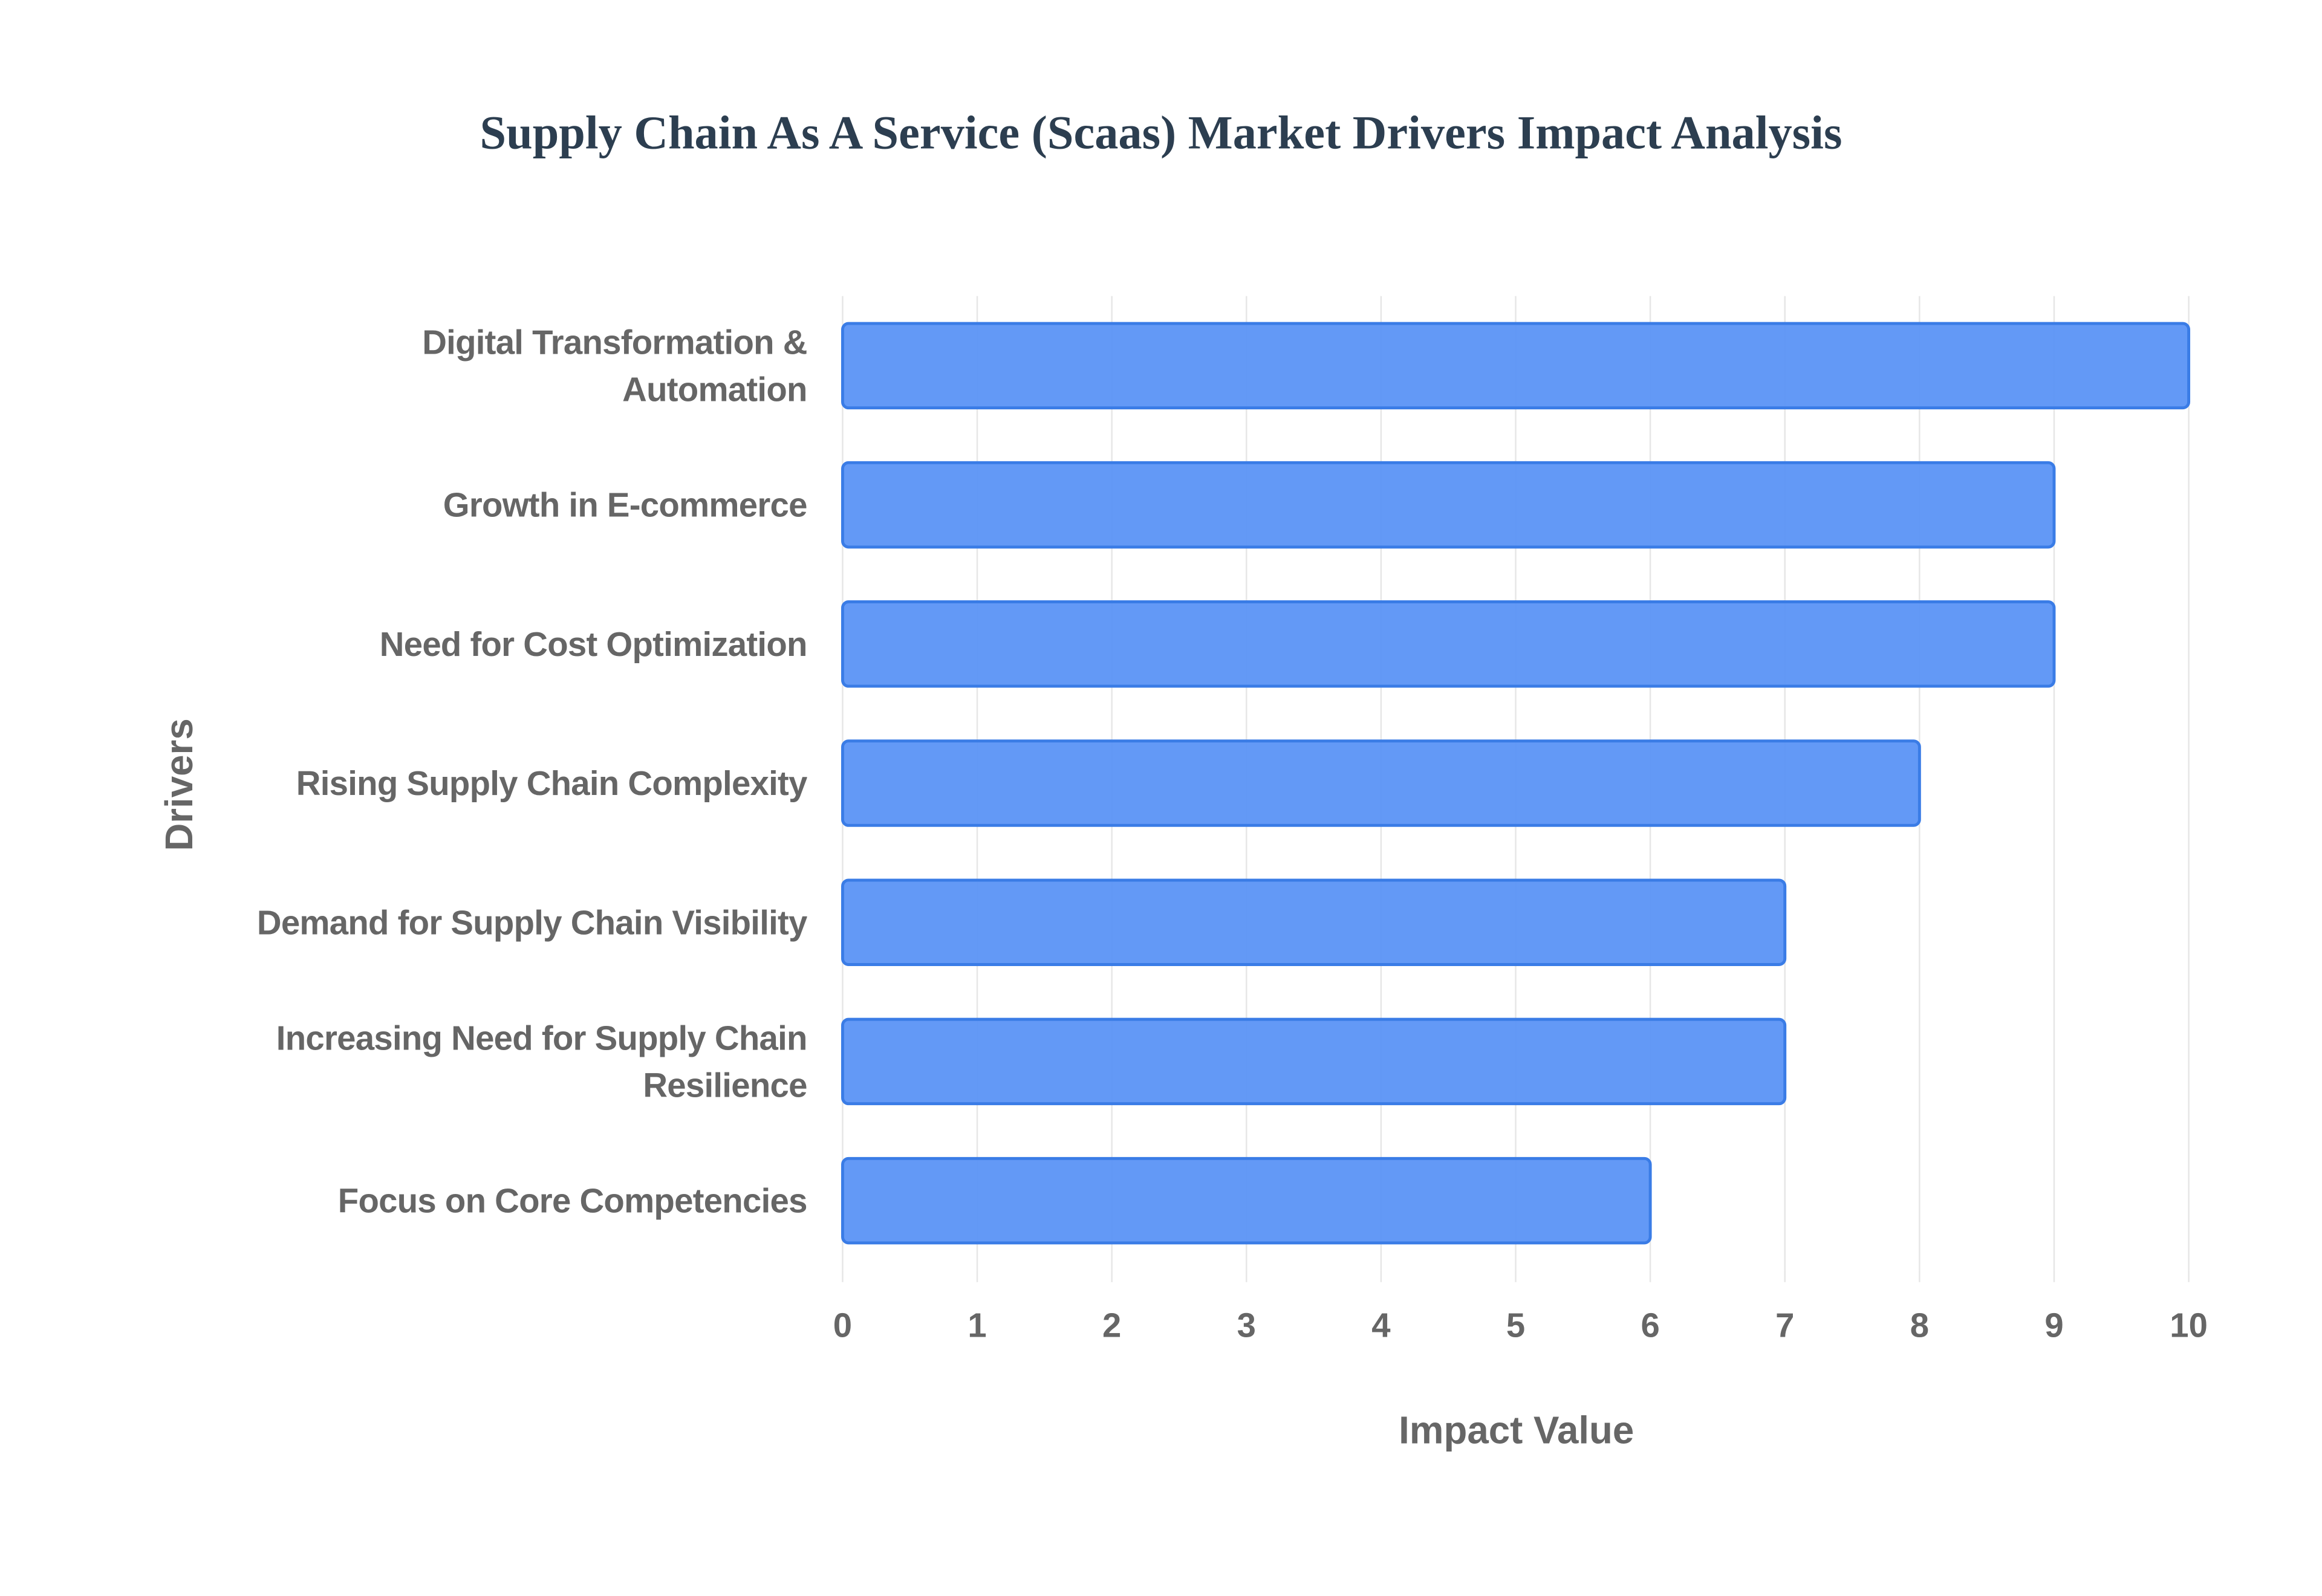 This screenshot has height=1596, width=2322. Describe the element at coordinates (1246, 1325) in the screenshot. I see `x-tick-label: 3` at that location.